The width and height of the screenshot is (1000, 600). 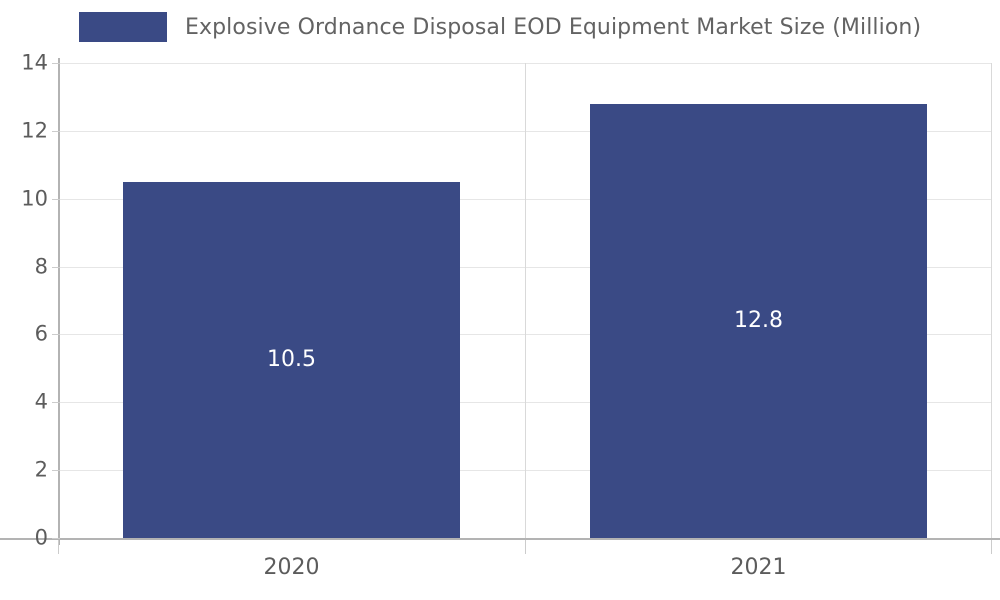 What do you see at coordinates (59, 301) in the screenshot?
I see `y-axis-spine` at bounding box center [59, 301].